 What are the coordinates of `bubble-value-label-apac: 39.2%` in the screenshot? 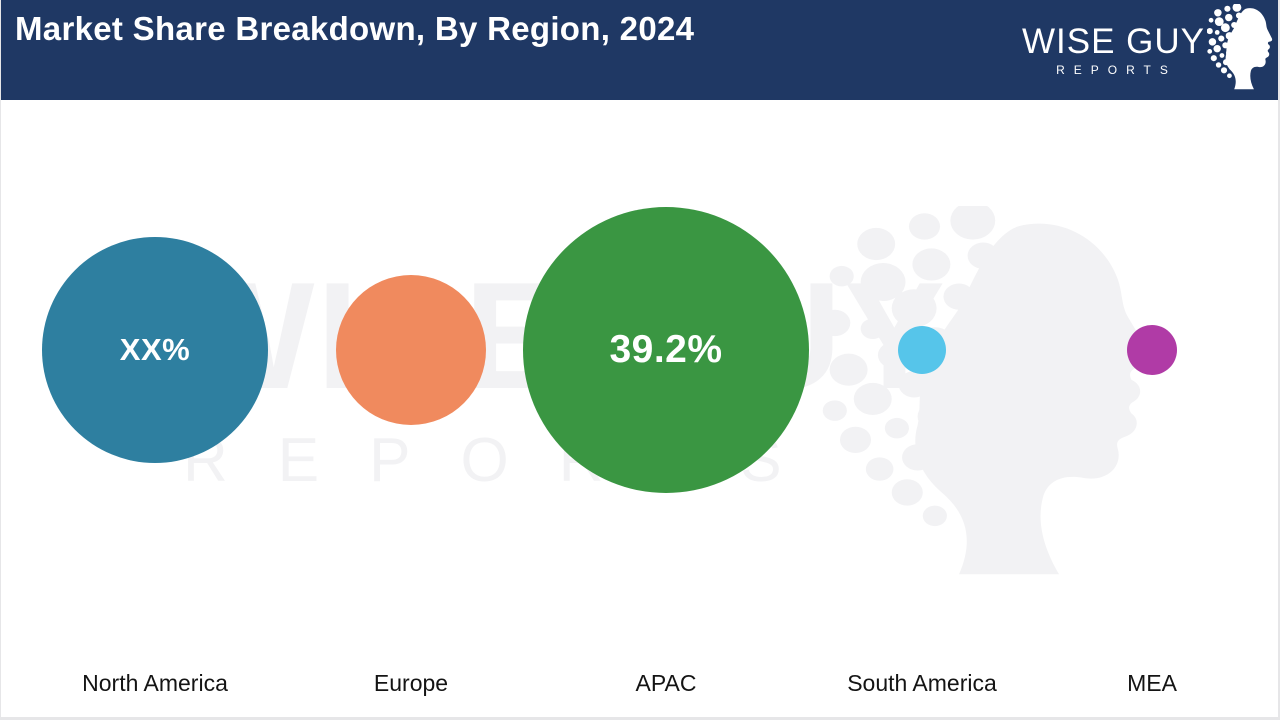 It's located at (666, 349).